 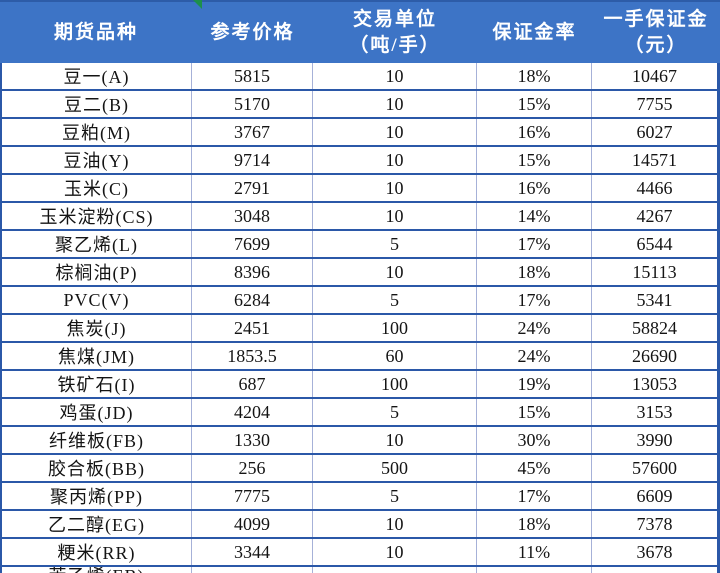 What do you see at coordinates (654, 299) in the screenshot?
I see `cell-margin-per-lot: 5341` at bounding box center [654, 299].